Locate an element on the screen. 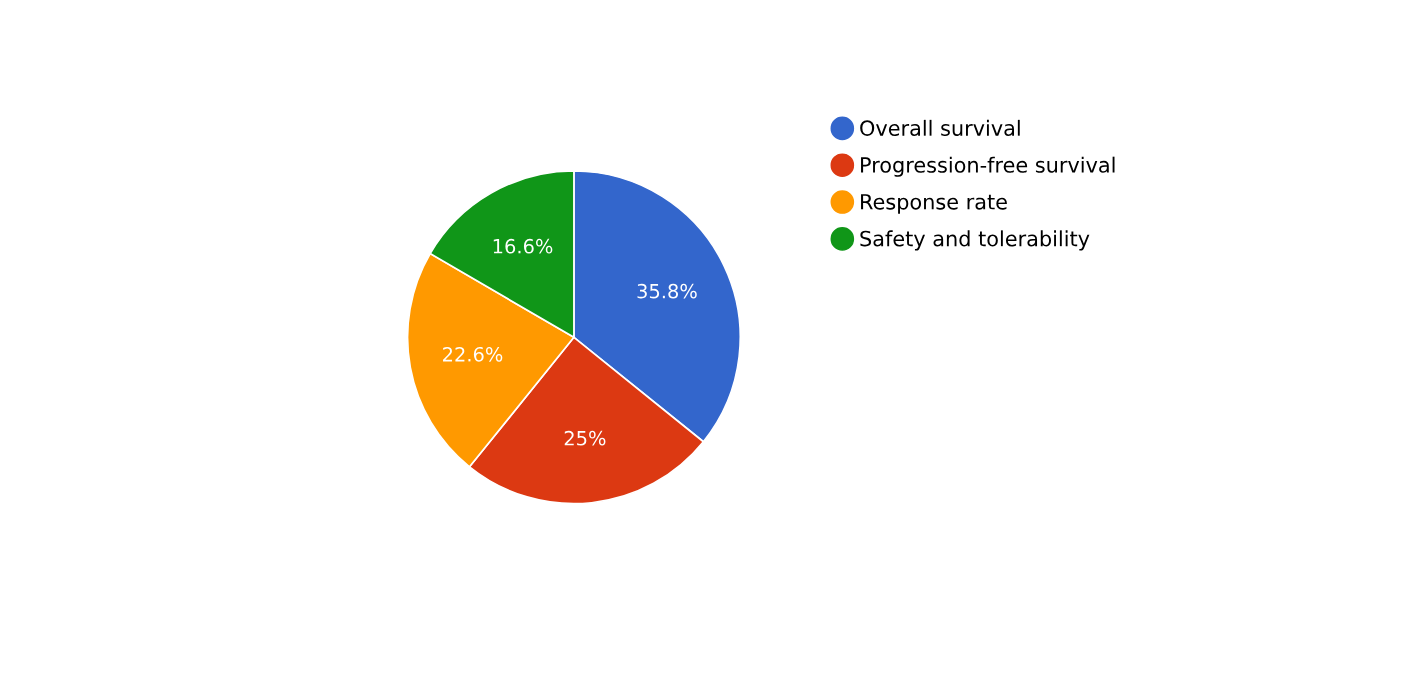 The image size is (1402, 674). data-label: 16.6% is located at coordinates (523, 246).